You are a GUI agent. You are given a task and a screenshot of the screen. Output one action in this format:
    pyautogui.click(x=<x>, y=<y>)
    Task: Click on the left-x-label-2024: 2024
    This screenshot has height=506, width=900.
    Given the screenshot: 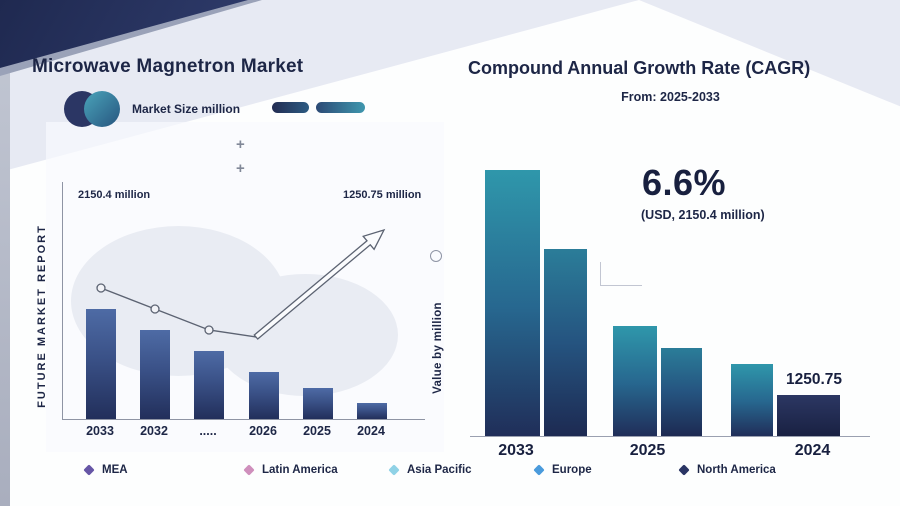 What is the action you would take?
    pyautogui.click(x=371, y=431)
    